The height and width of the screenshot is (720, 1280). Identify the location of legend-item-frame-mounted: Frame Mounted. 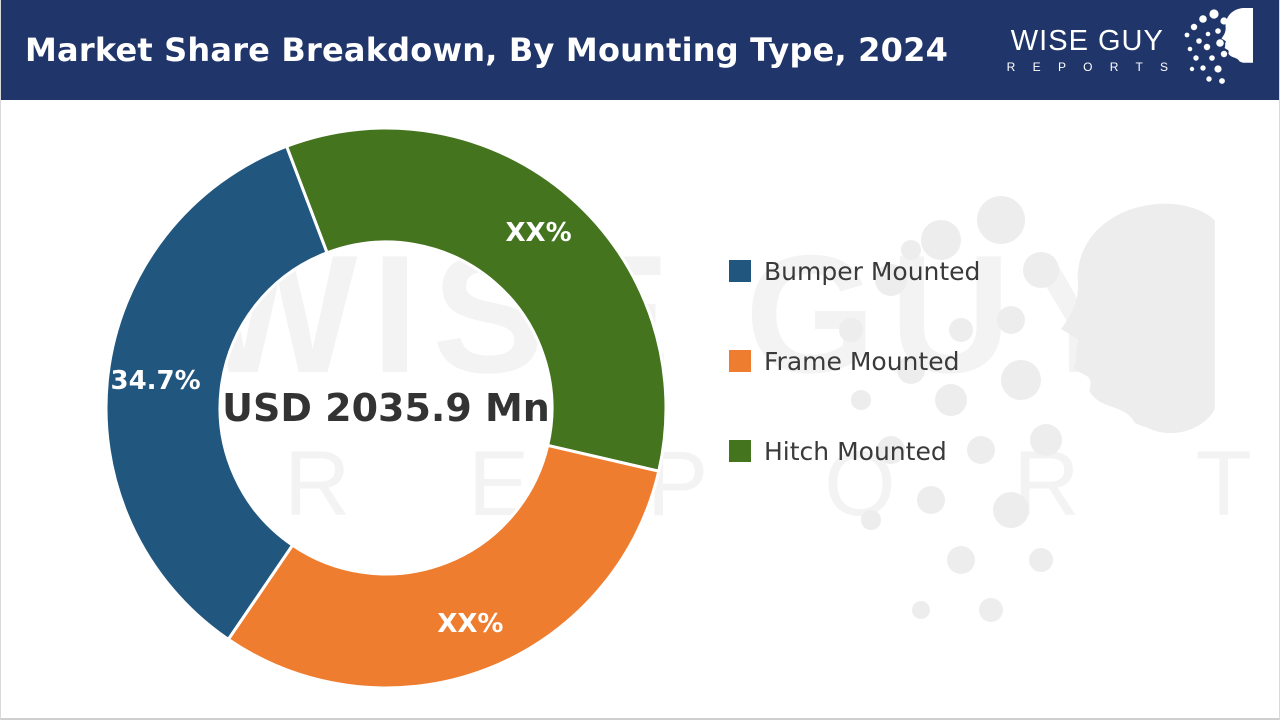
(854, 361).